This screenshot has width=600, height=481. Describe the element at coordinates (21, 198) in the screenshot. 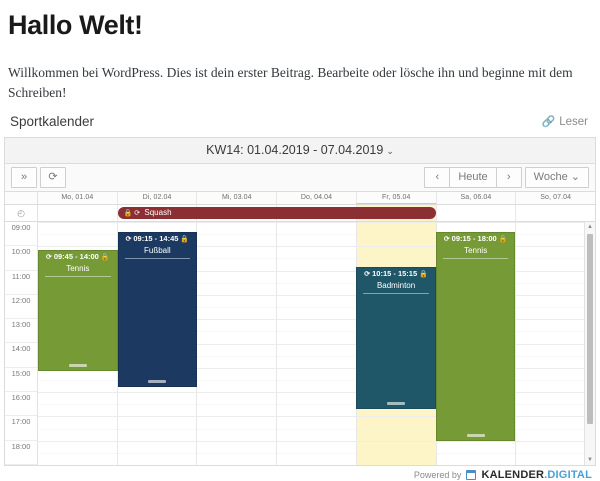

I see `corner-cell` at that location.